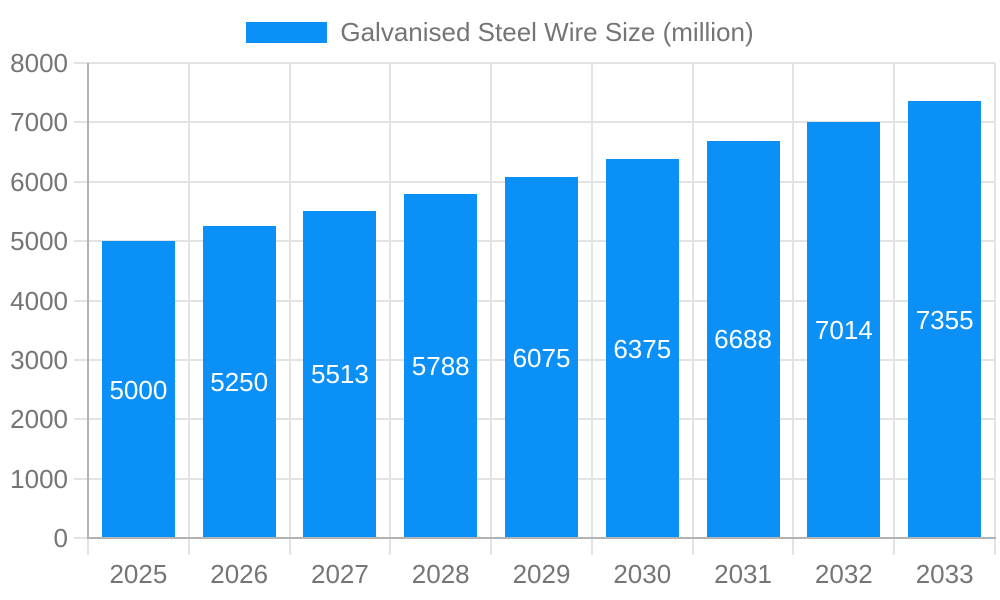 This screenshot has height=600, width=1000. I want to click on x-axis-tick-label: 2029, so click(541, 574).